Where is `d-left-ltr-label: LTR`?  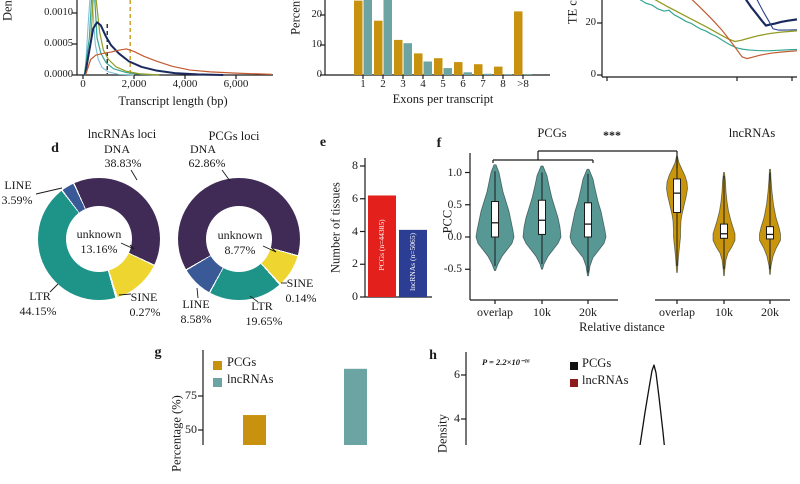
d-left-ltr-label: LTR is located at coordinates (40, 296).